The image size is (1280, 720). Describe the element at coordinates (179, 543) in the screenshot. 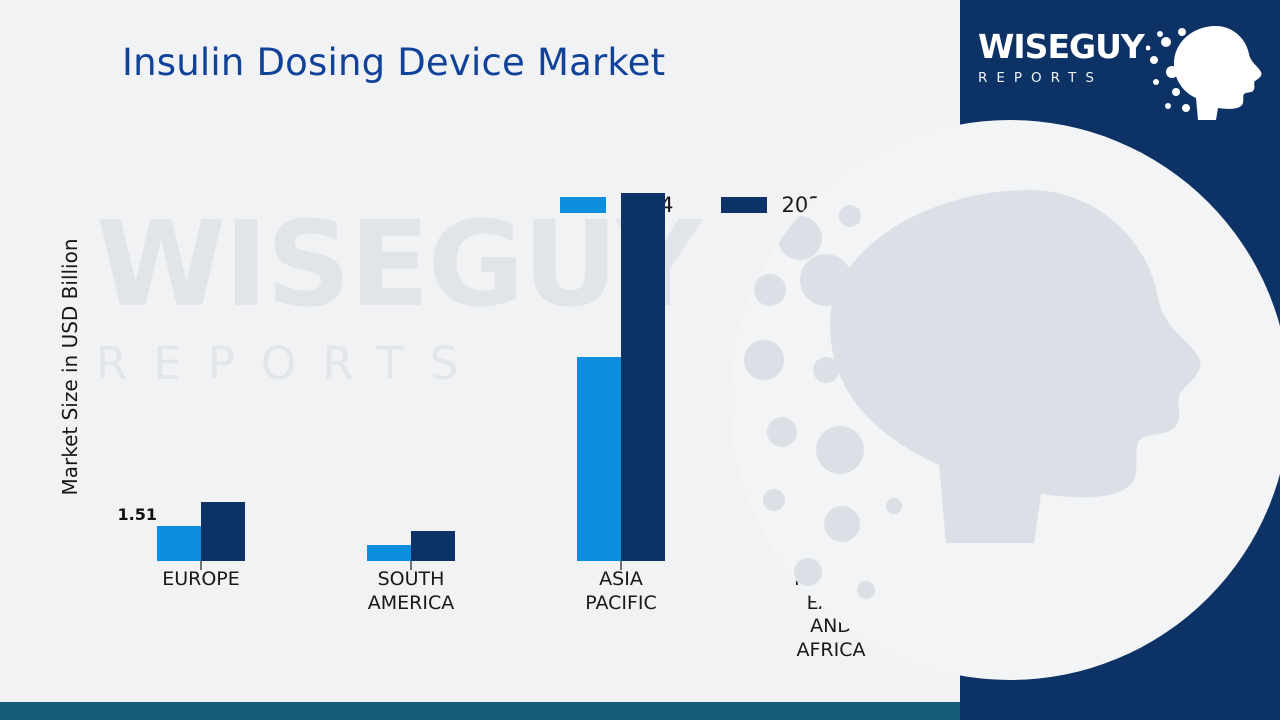

I see `bar-europe-2024` at that location.